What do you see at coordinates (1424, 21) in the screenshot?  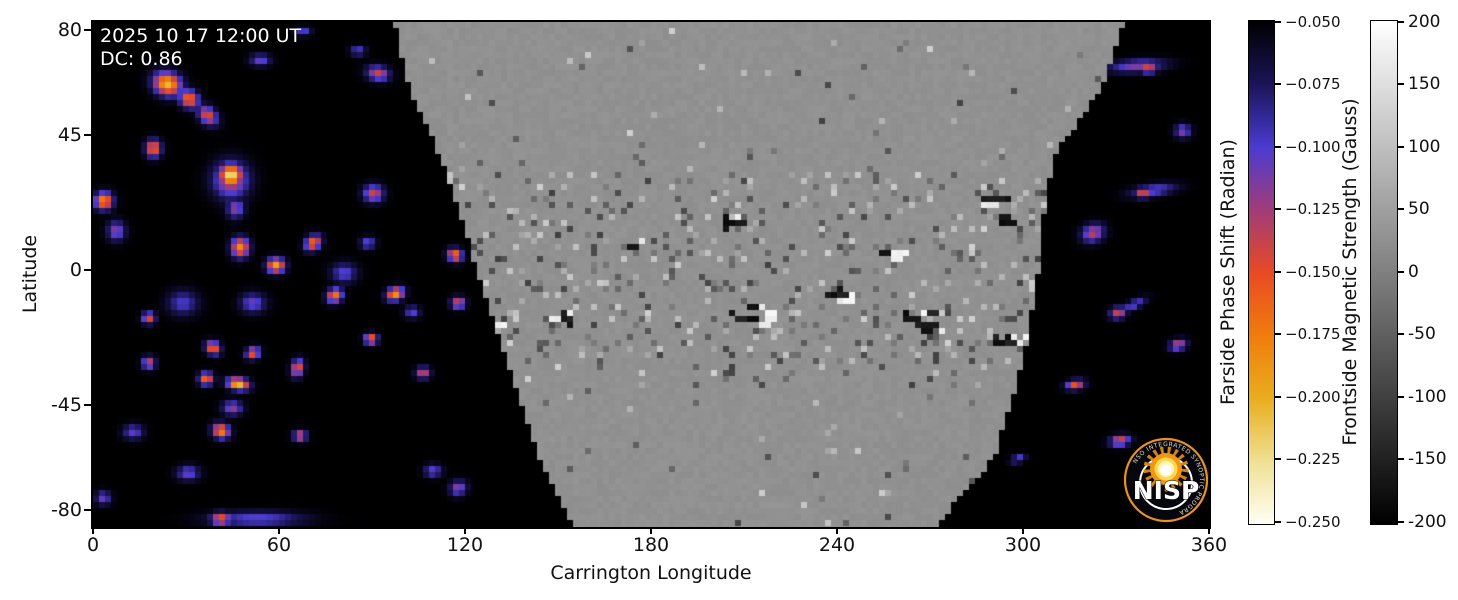 I see `colorbar-tick-label: 200` at bounding box center [1424, 21].